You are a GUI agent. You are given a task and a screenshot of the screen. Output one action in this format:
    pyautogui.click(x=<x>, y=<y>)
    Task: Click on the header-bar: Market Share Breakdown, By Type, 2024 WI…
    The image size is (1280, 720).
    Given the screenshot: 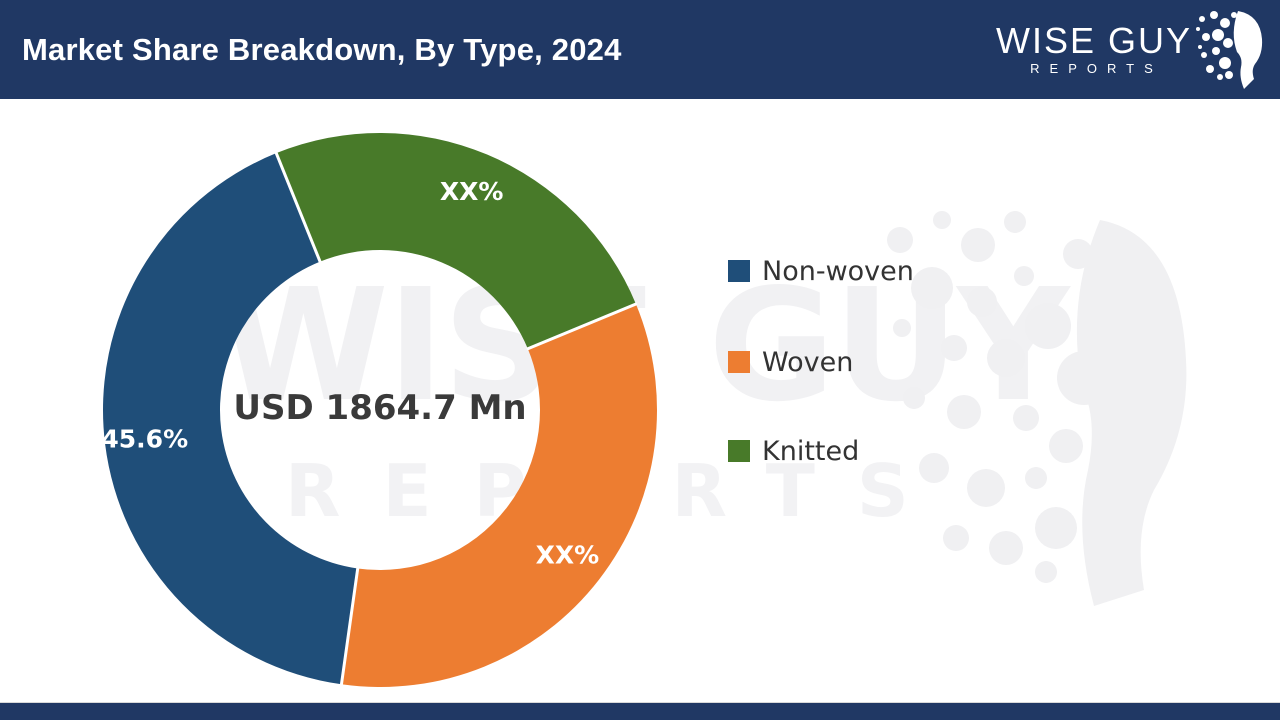 What is the action you would take?
    pyautogui.click(x=640, y=49)
    